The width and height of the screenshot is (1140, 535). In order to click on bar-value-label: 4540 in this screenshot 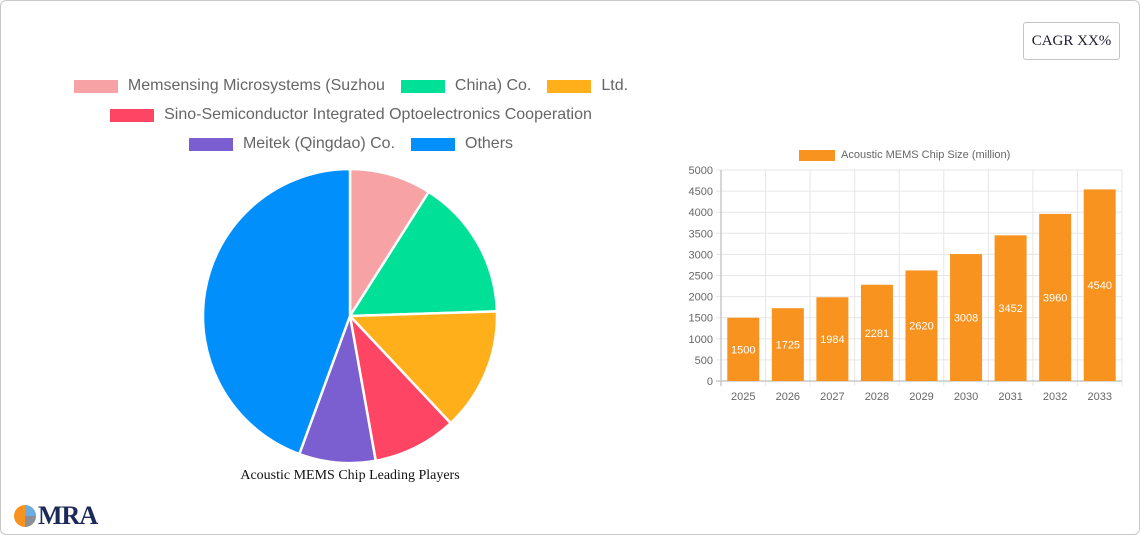, I will do `click(1099, 286)`.